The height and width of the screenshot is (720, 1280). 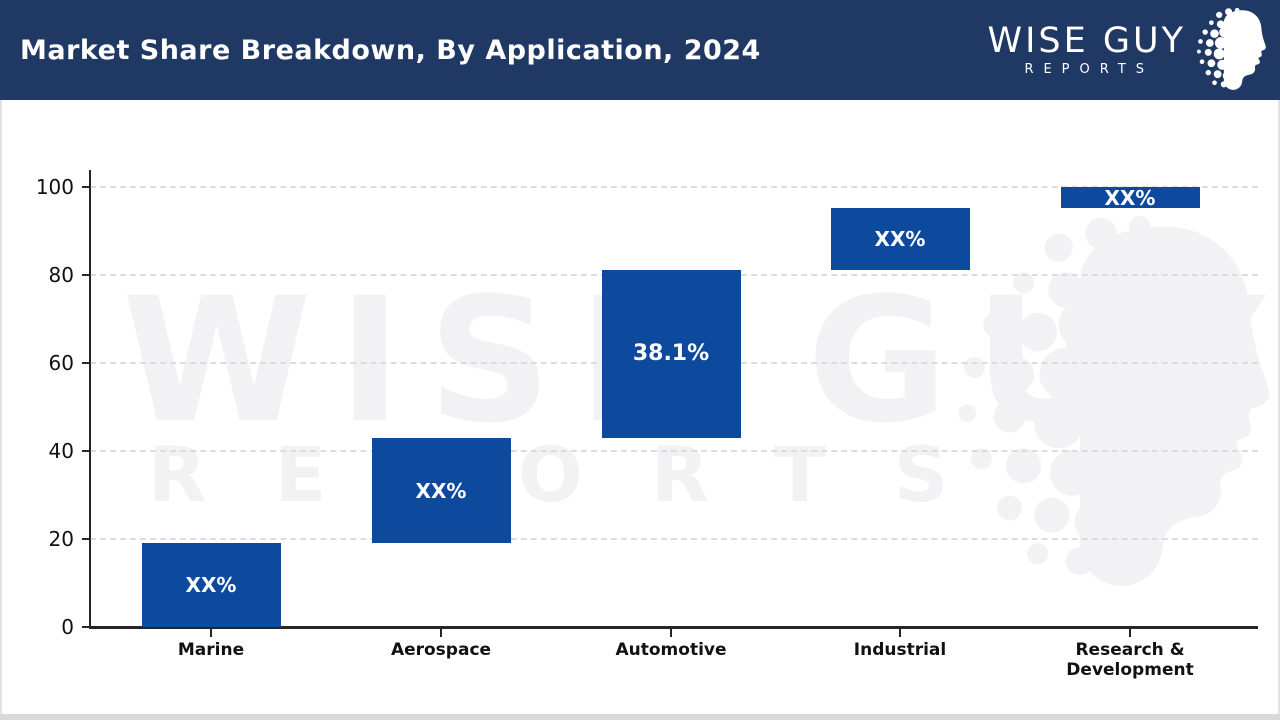 What do you see at coordinates (671, 650) in the screenshot?
I see `x-axis-label: Automotive` at bounding box center [671, 650].